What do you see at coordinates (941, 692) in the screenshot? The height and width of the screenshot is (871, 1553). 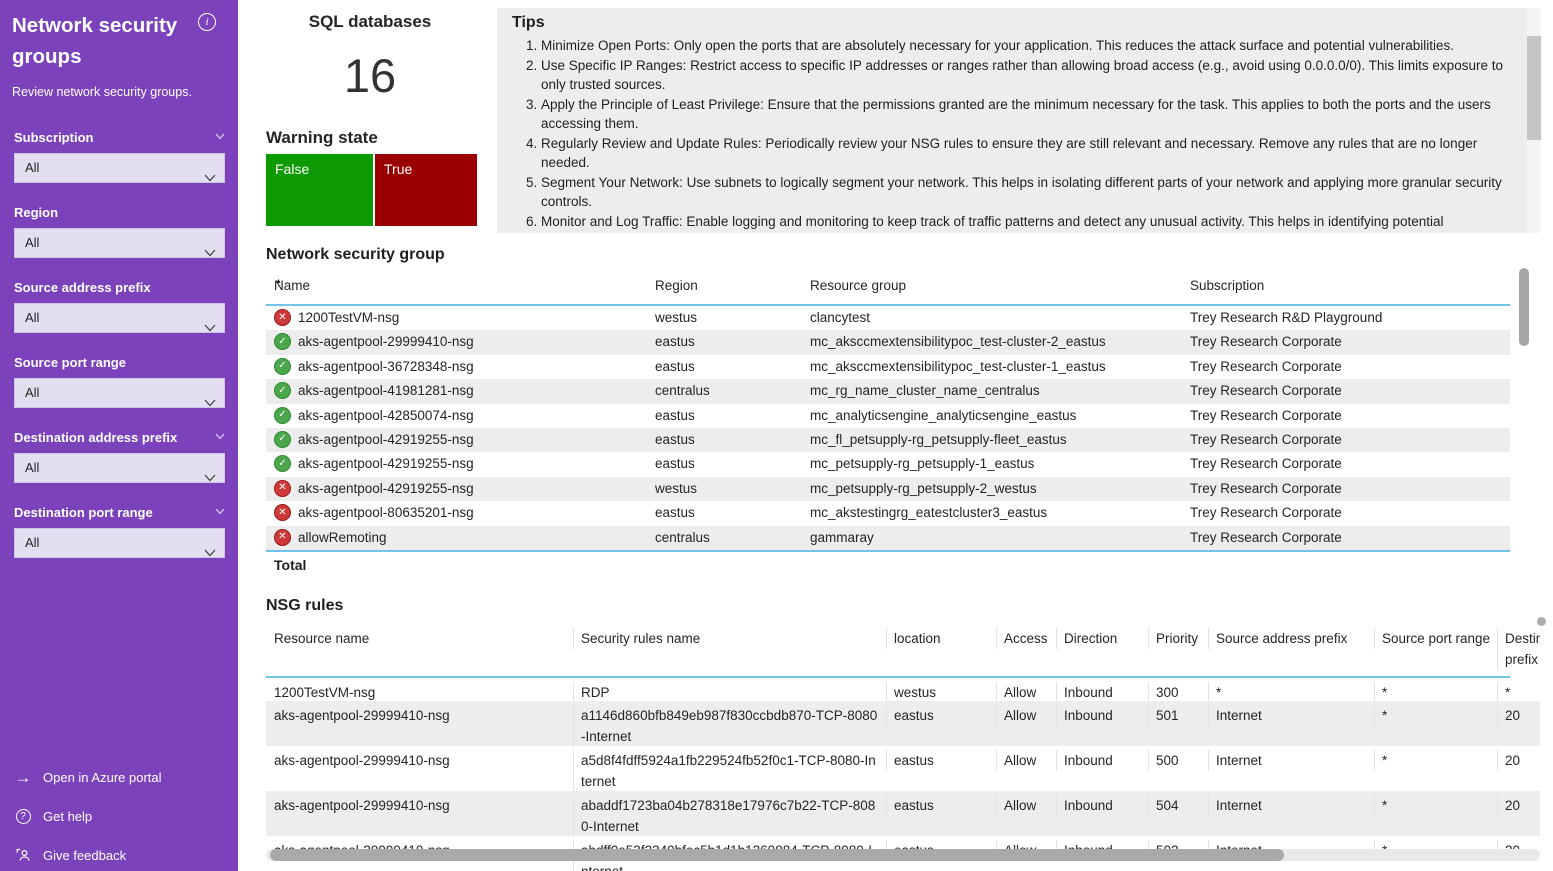 I see `cell-location: westus` at bounding box center [941, 692].